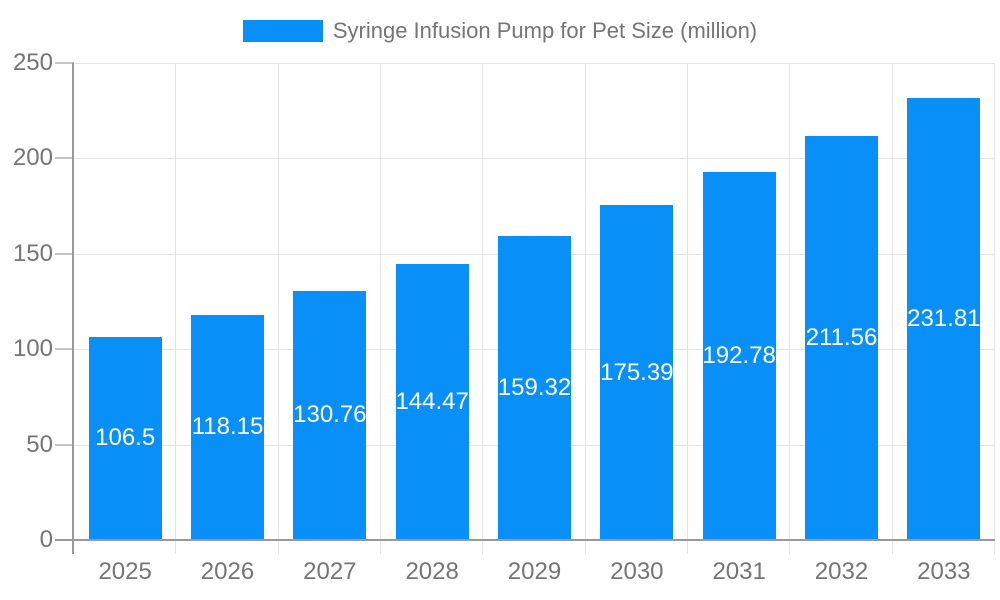 Image resolution: width=1000 pixels, height=600 pixels. Describe the element at coordinates (39, 444) in the screenshot. I see `y-axis-tick-label: 50` at that location.